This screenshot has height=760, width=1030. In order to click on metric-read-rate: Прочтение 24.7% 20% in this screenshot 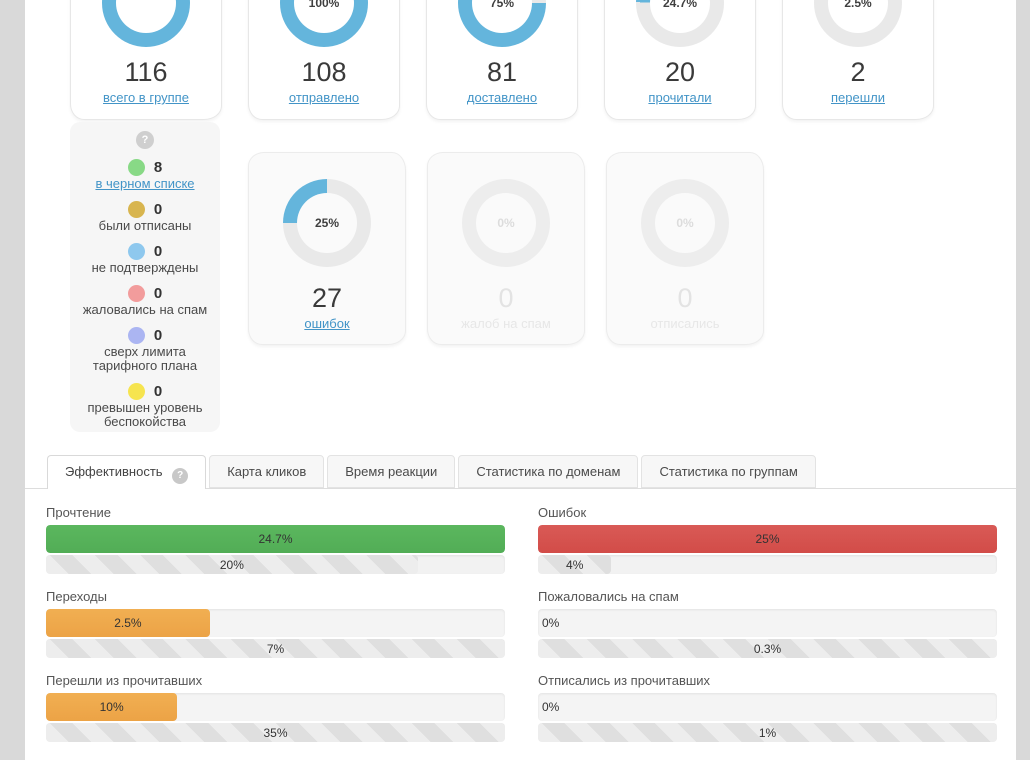, I will do `click(275, 539)`.